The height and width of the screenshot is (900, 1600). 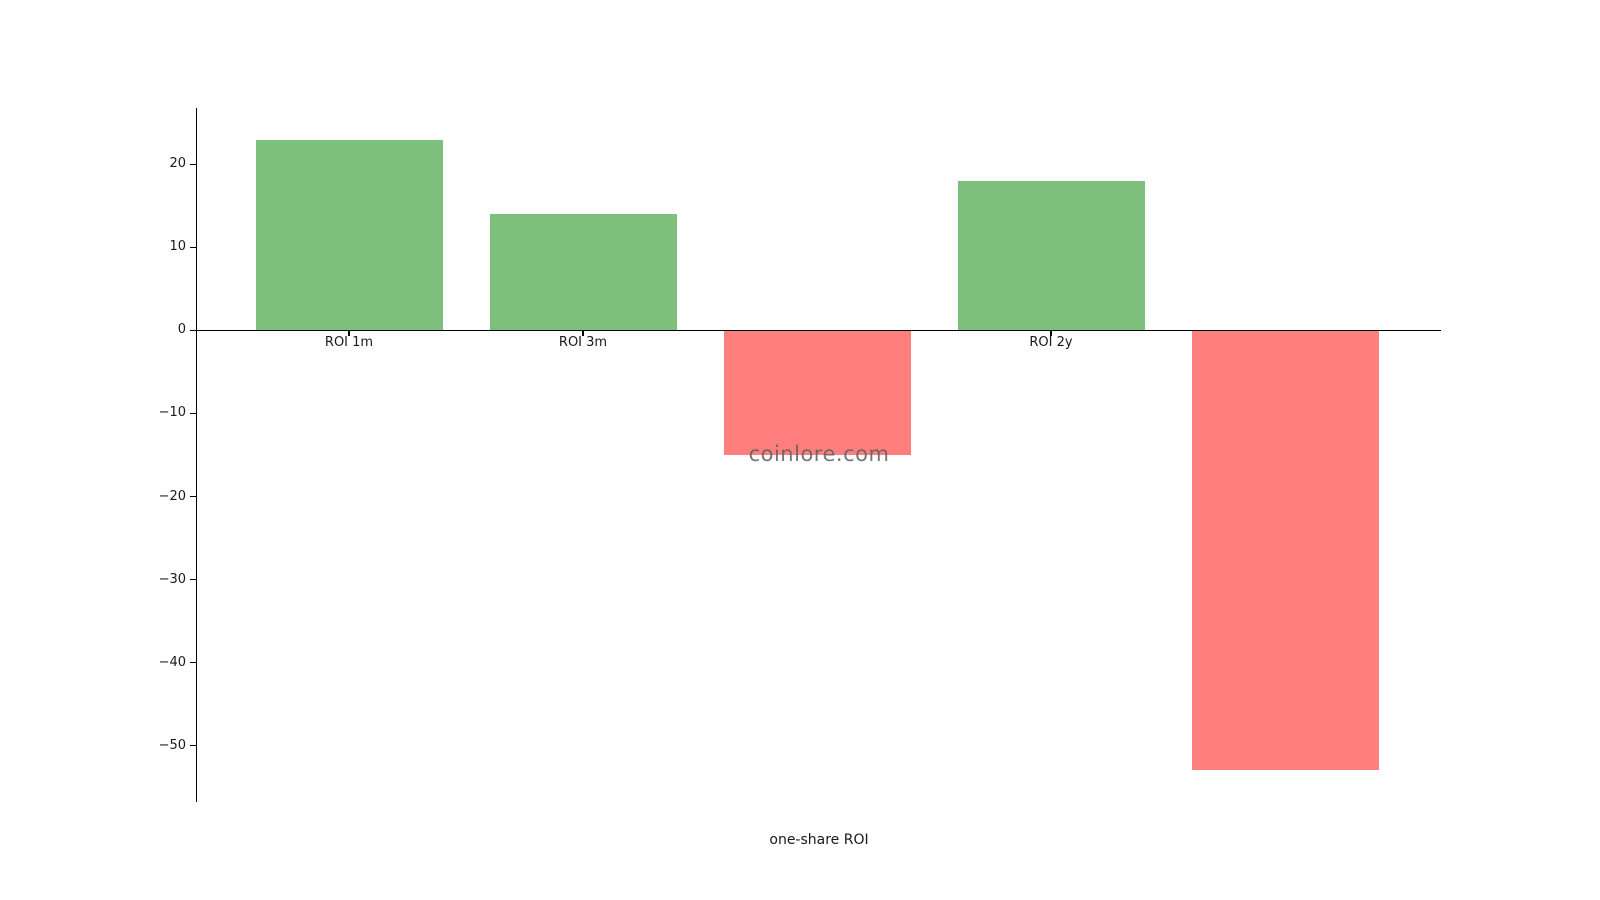 What do you see at coordinates (172, 579) in the screenshot?
I see `y-tick-label: −30` at bounding box center [172, 579].